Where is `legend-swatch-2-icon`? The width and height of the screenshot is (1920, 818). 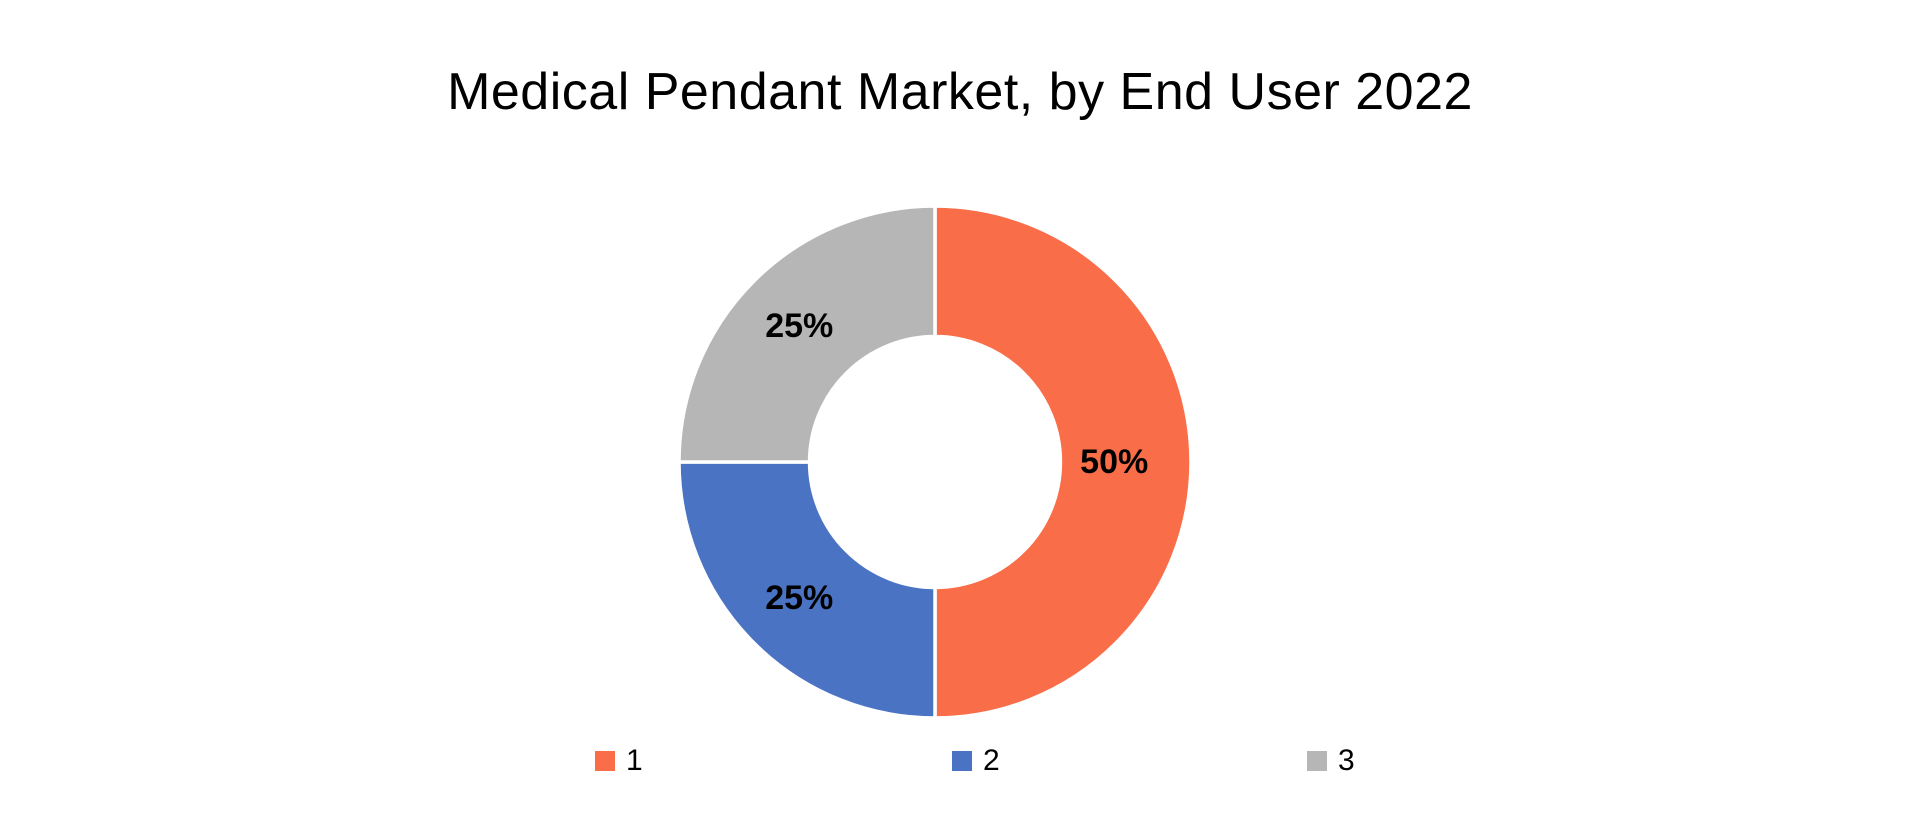
legend-swatch-2-icon is located at coordinates (962, 761).